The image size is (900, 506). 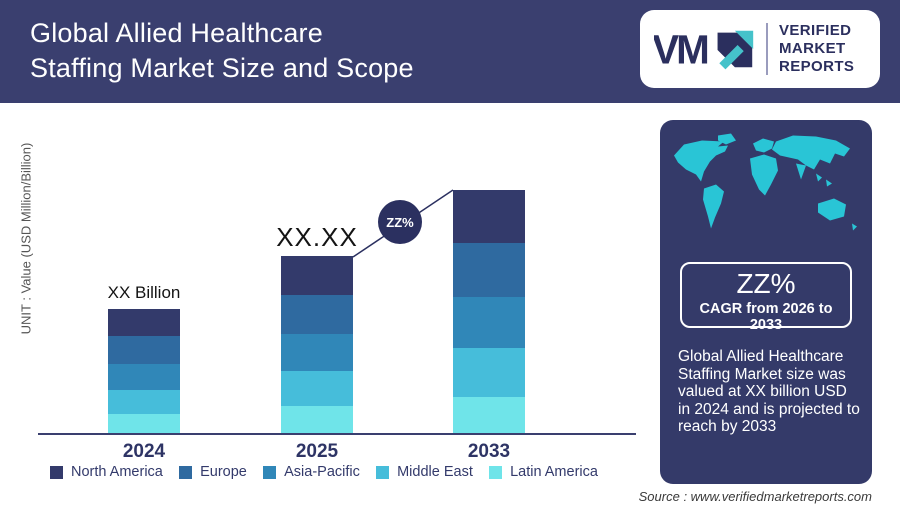 I want to click on page-title-line1: Global Allied Healthcare, so click(x=176, y=33).